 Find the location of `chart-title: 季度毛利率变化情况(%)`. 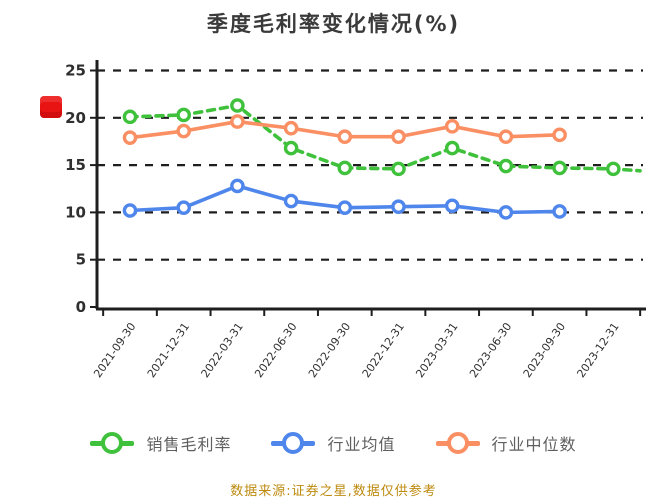

chart-title: 季度毛利率变化情况(%) is located at coordinates (333, 24).